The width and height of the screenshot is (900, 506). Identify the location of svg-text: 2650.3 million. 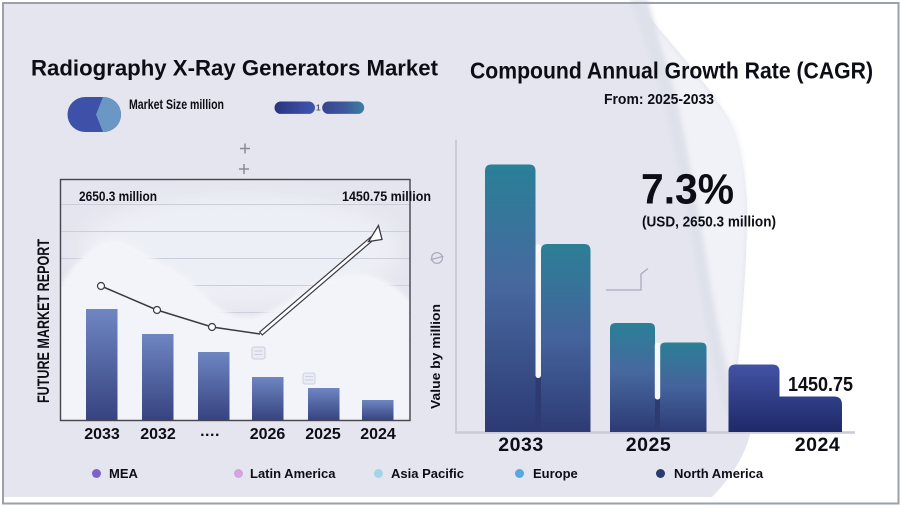
(118, 196).